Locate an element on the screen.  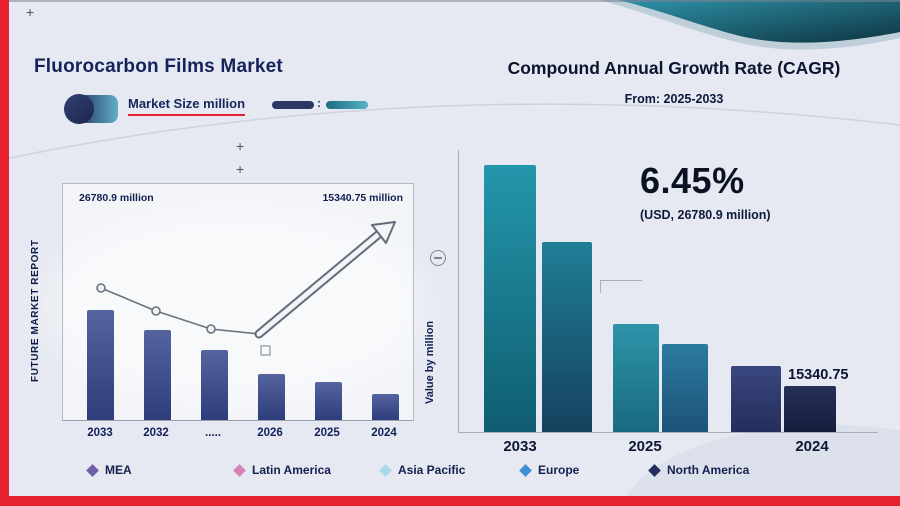
cagr-title: Compound Annual Growth Rate (CAGR) is located at coordinates (674, 68).